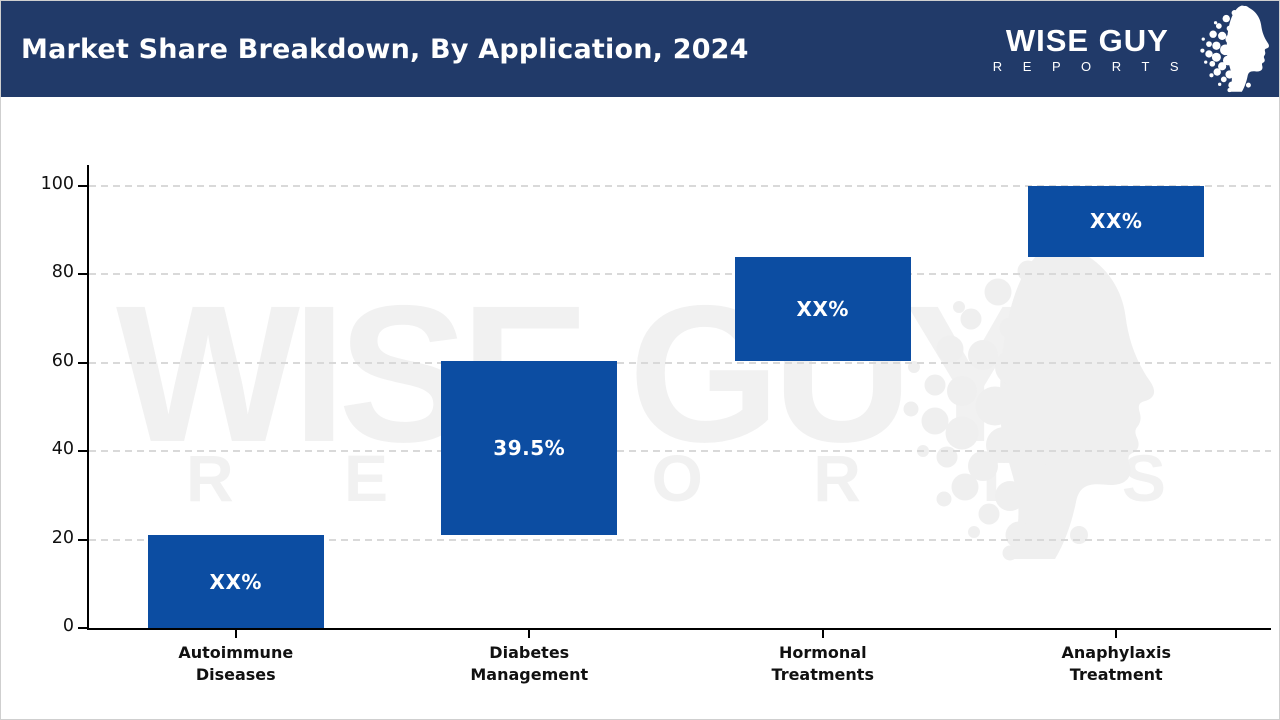 Image resolution: width=1280 pixels, height=720 pixels. What do you see at coordinates (57, 183) in the screenshot?
I see `y-tick-label: 100` at bounding box center [57, 183].